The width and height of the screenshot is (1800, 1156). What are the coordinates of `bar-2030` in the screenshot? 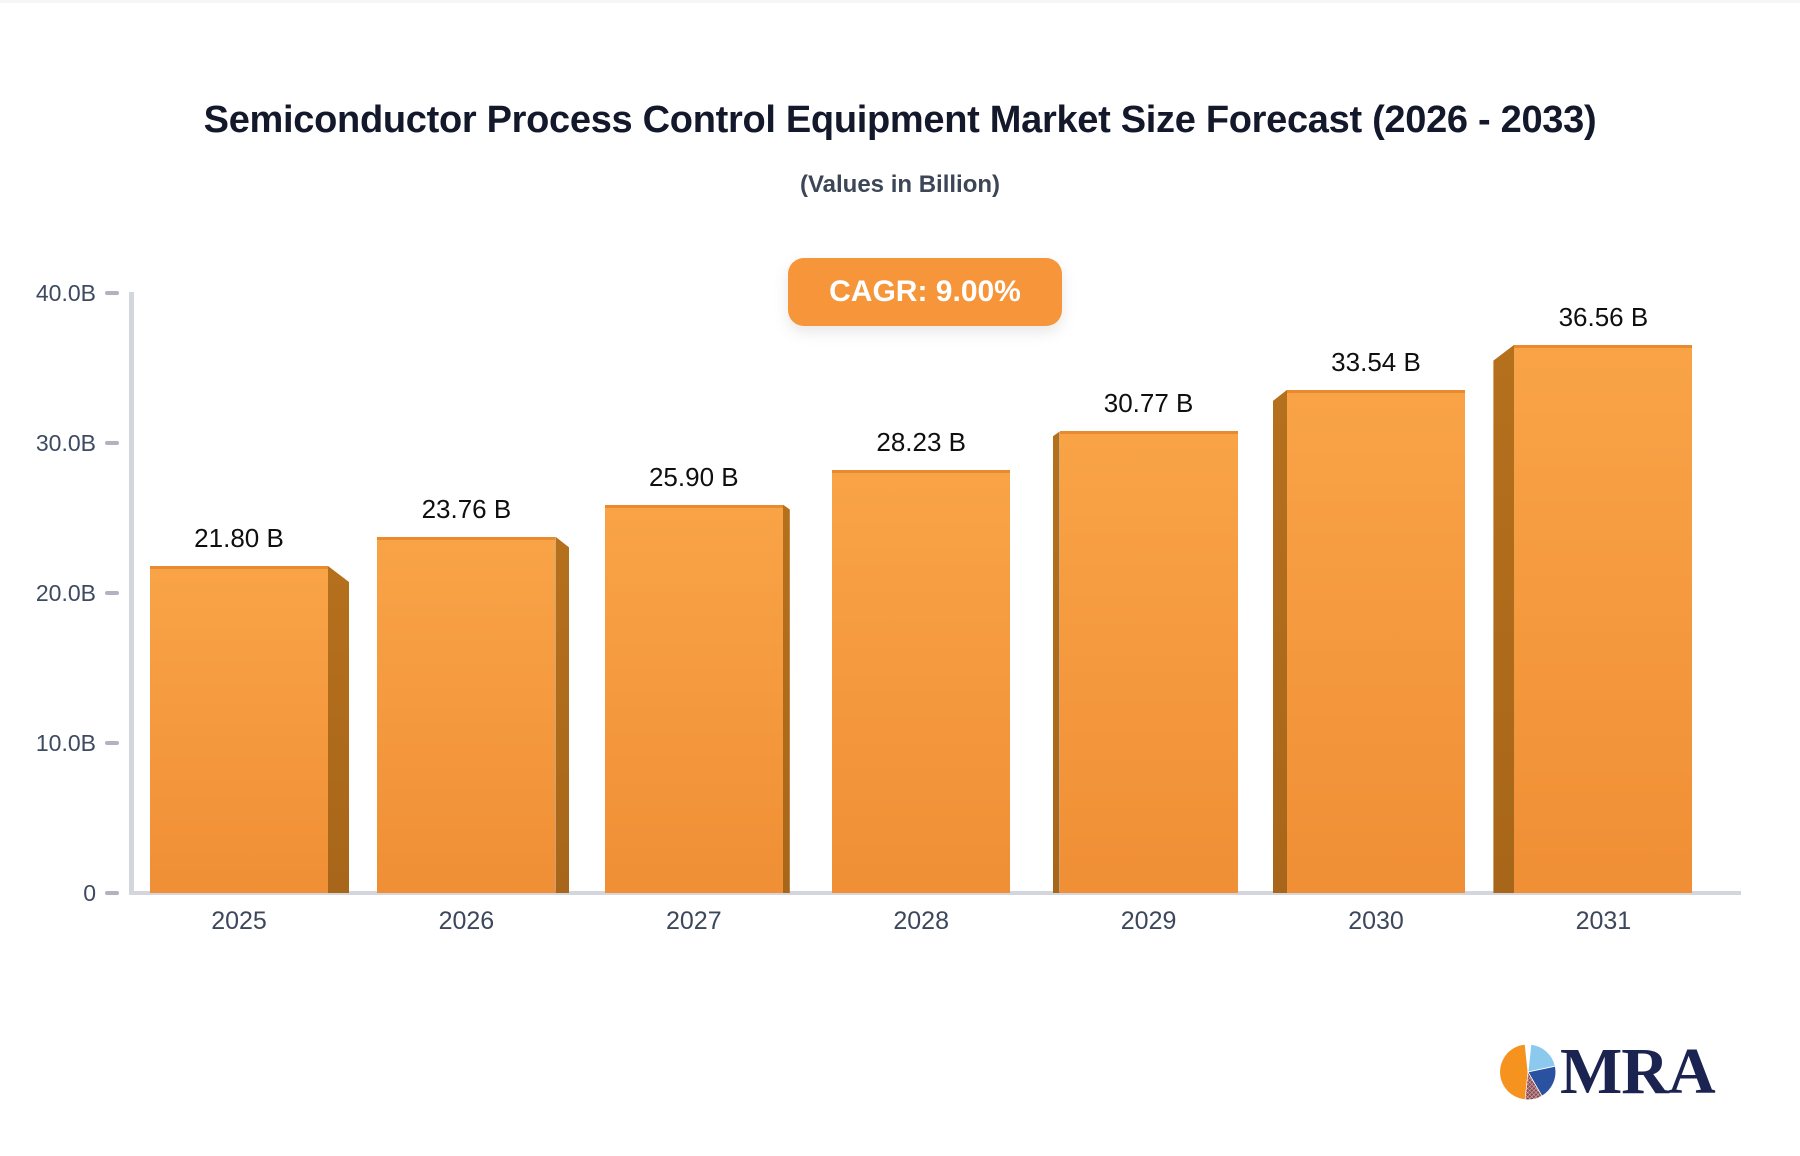 It's located at (1376, 641).